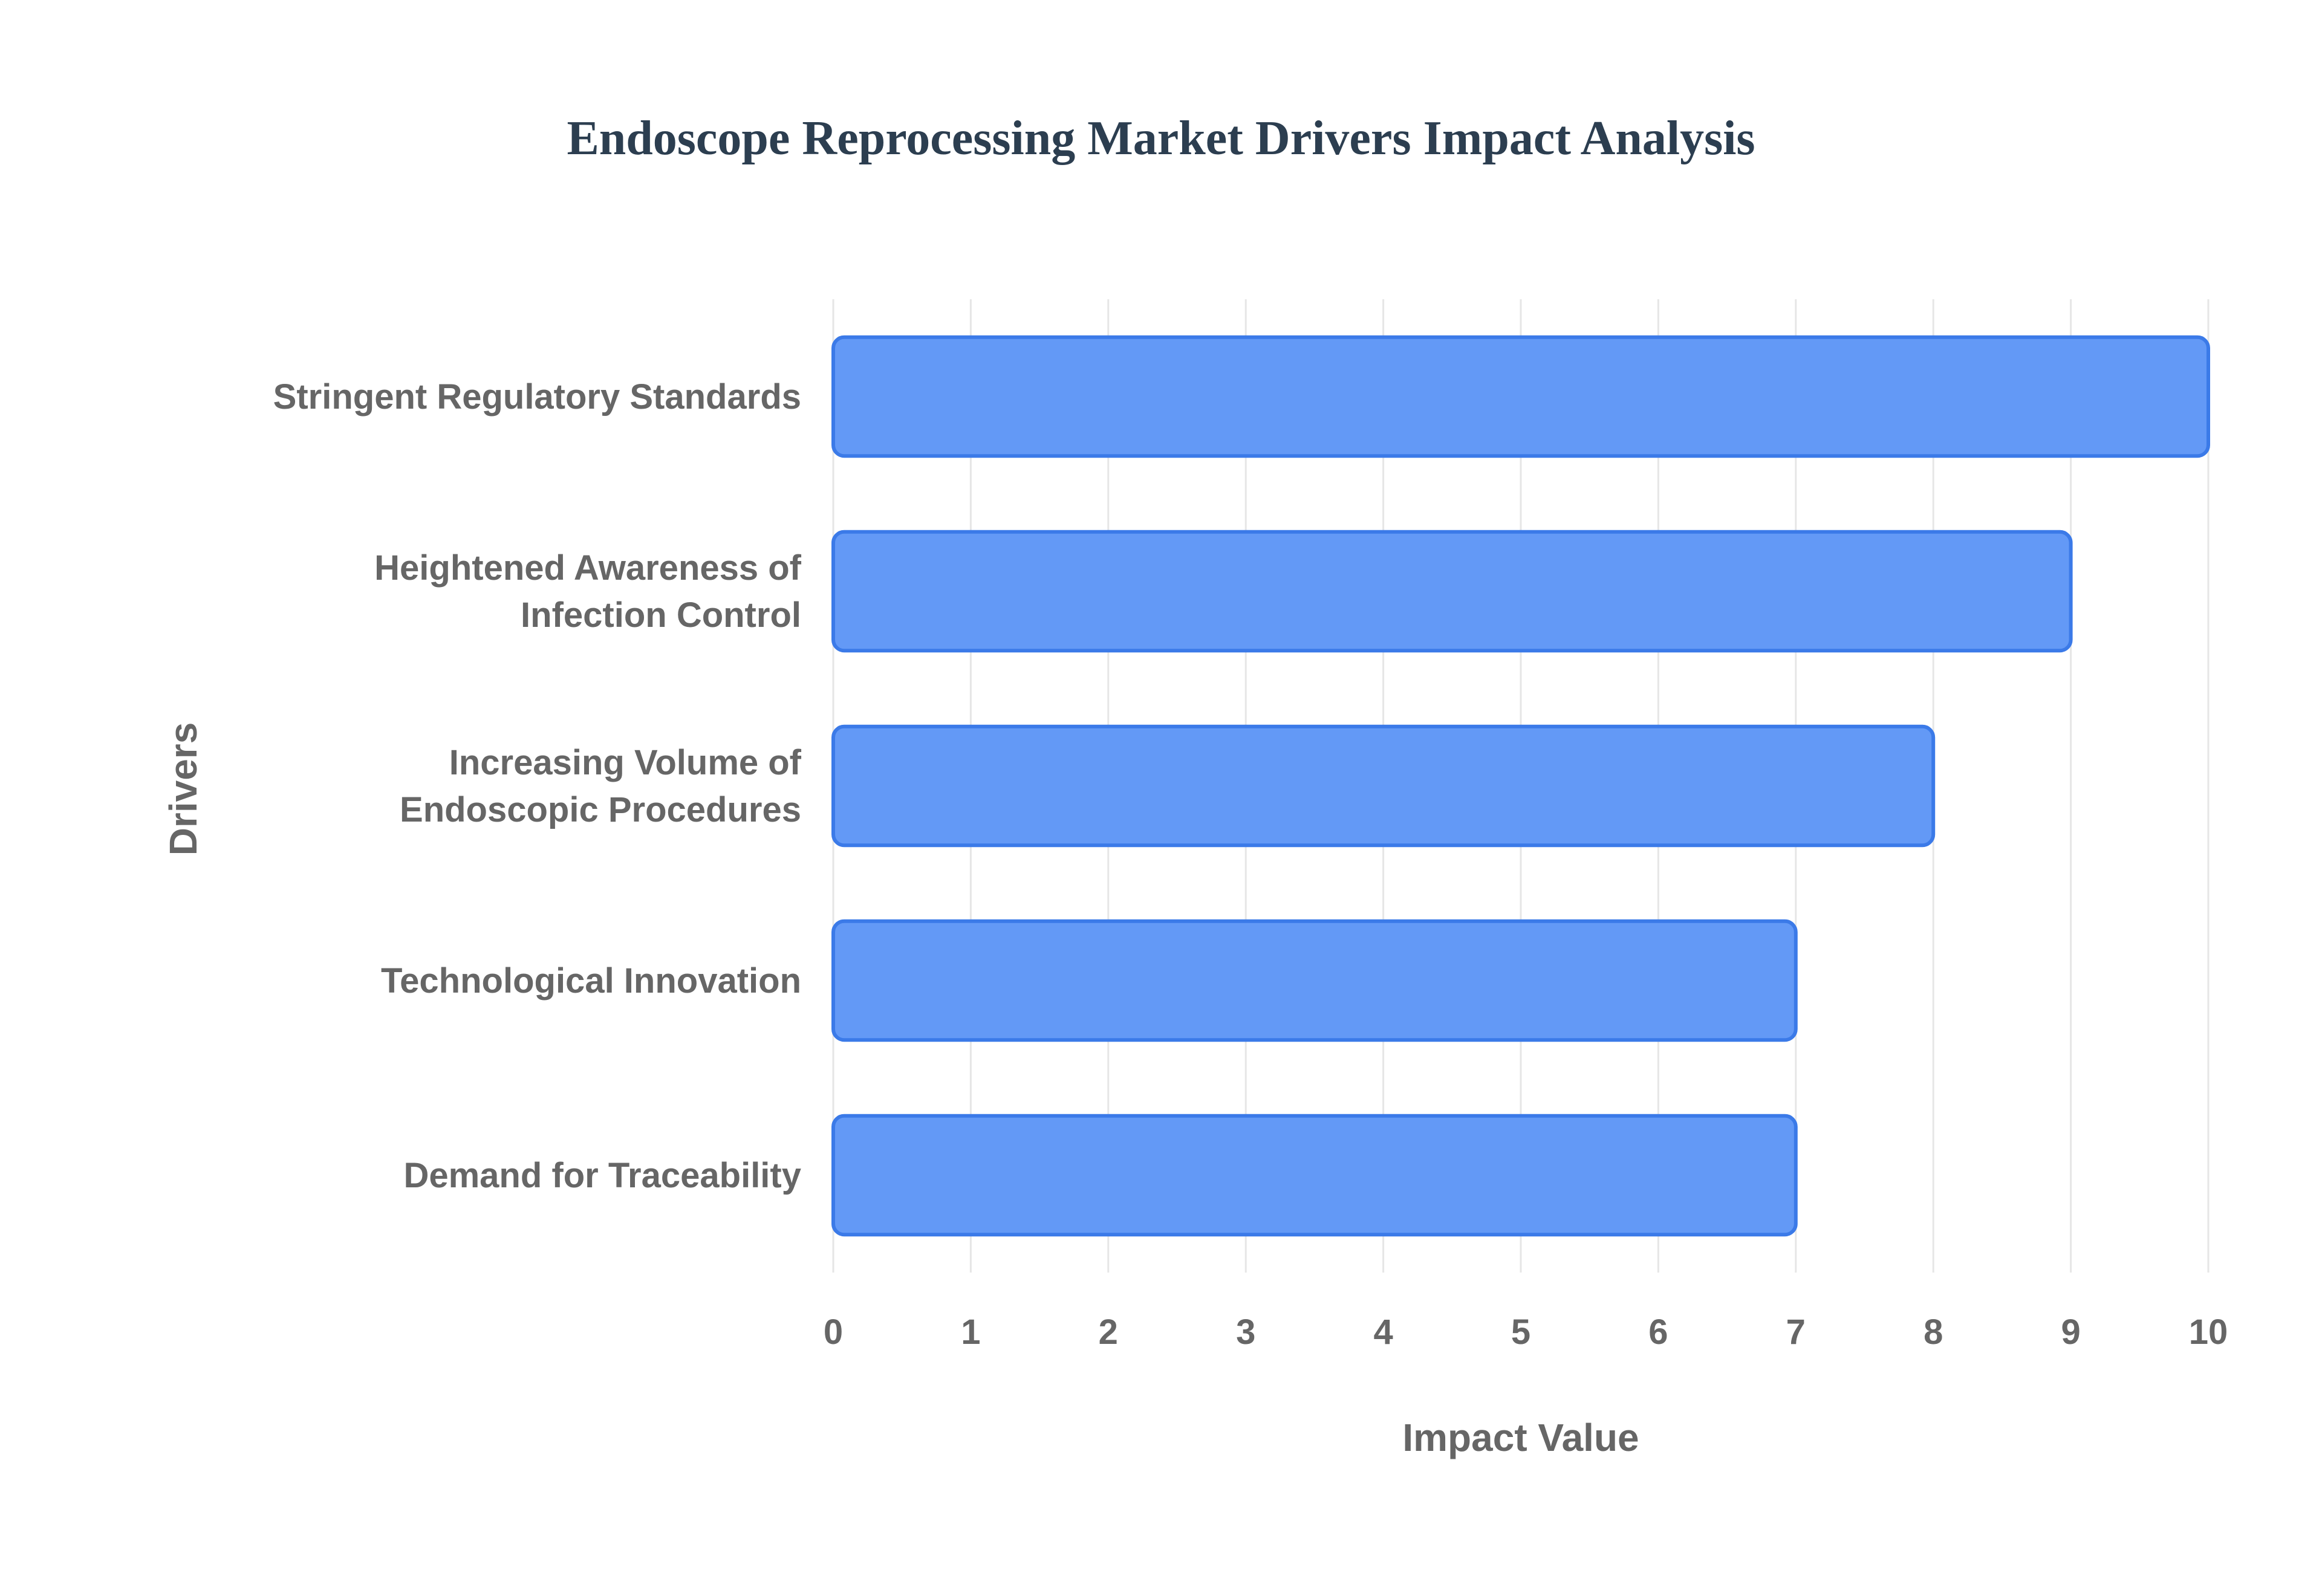 This screenshot has width=2322, height=1596. Describe the element at coordinates (537, 397) in the screenshot. I see `category-label: Stringent Regulatory Standards` at that location.